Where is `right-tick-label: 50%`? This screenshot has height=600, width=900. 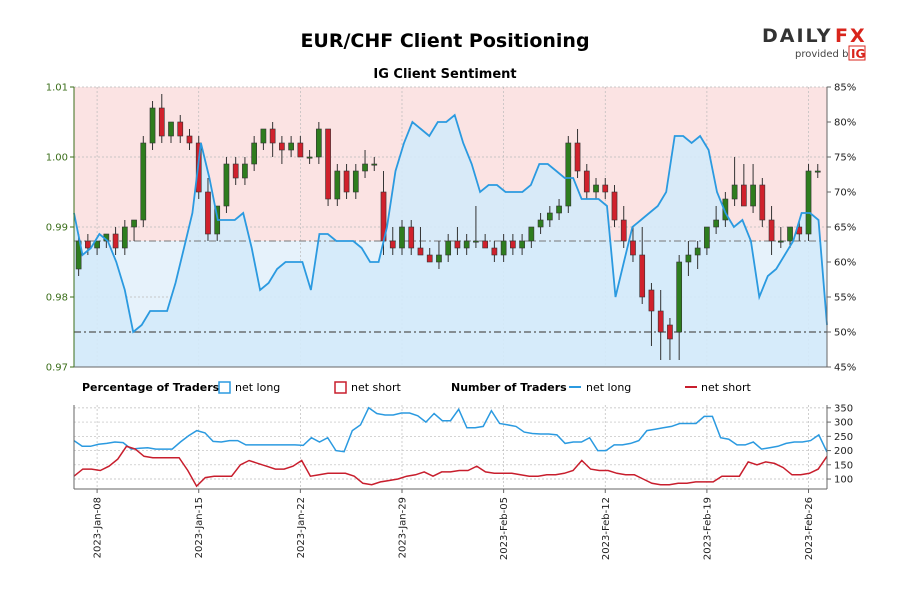 right-tick-label: 50% is located at coordinates (845, 333).